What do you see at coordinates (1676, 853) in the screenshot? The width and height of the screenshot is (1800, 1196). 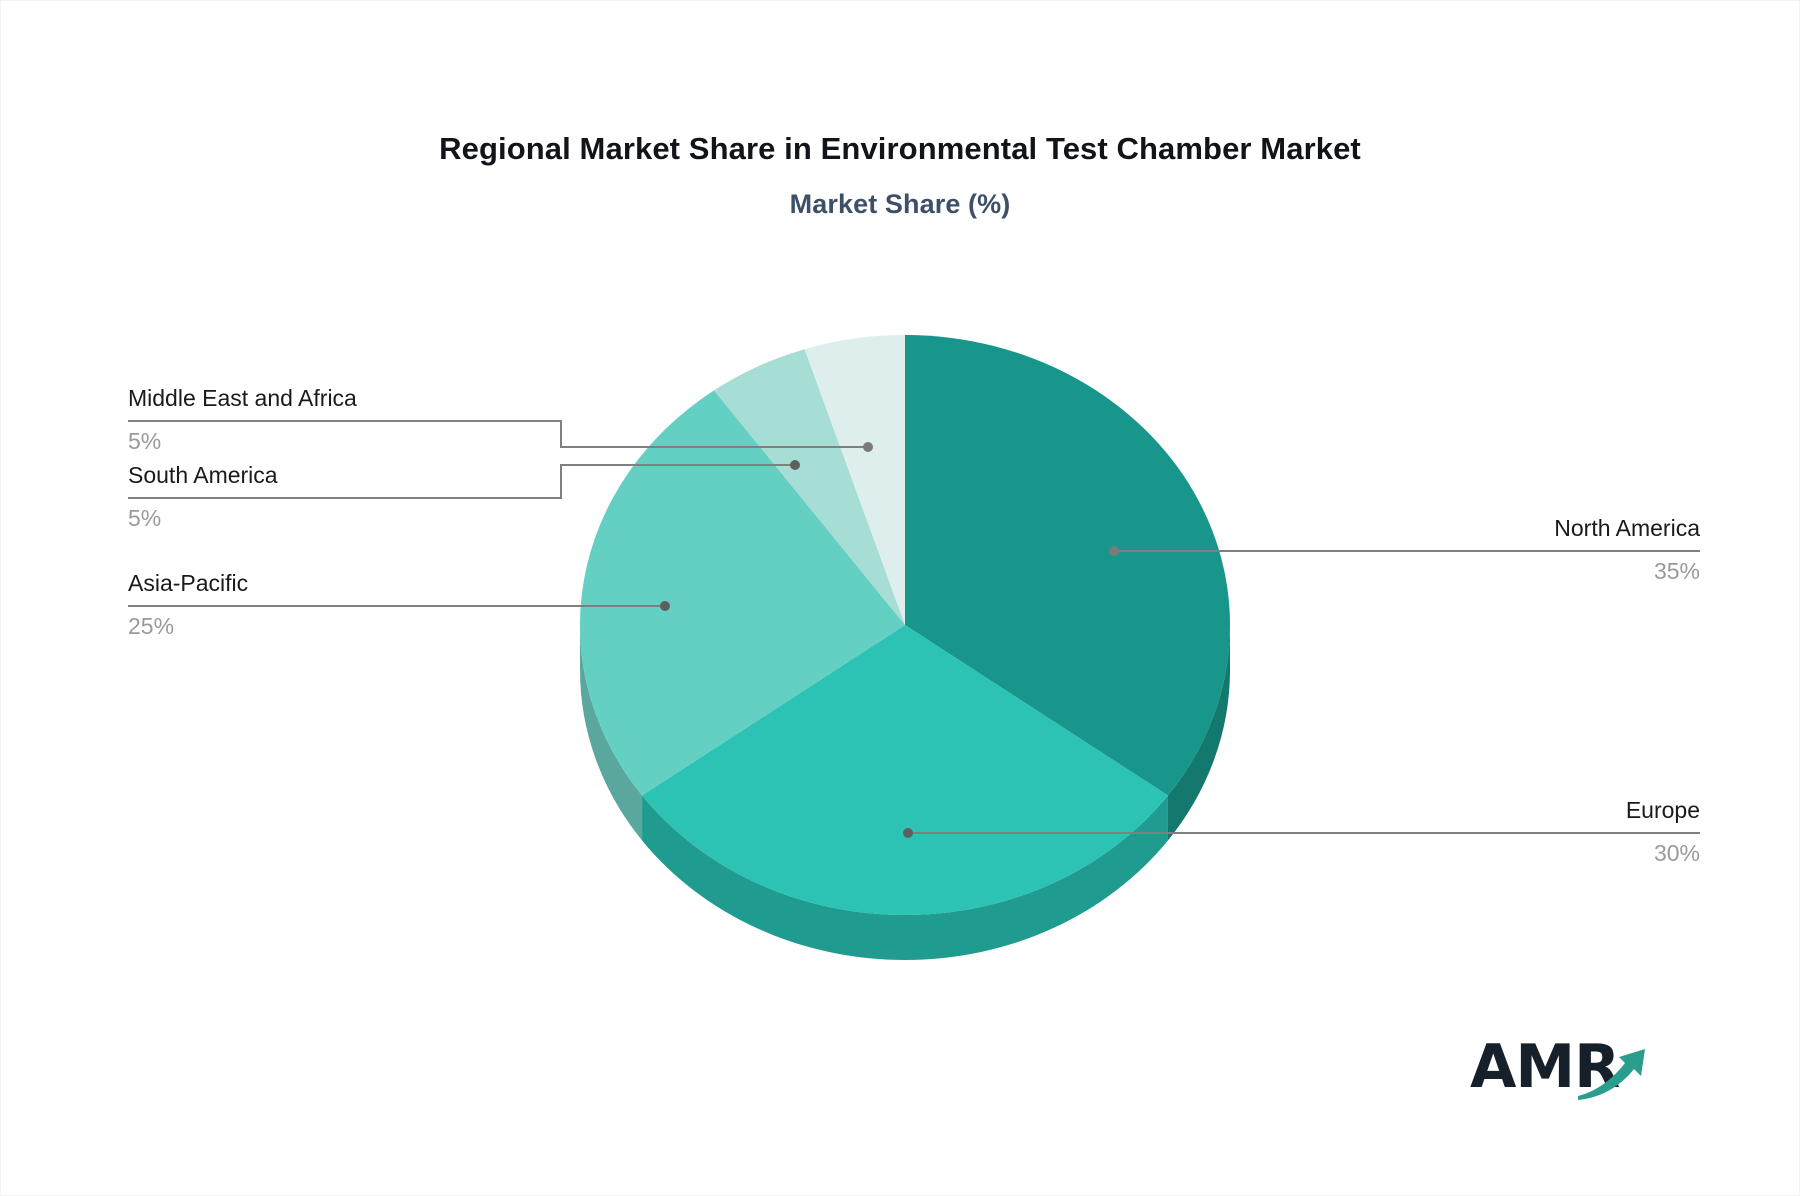 I see `callout-value-europe: 30%` at bounding box center [1676, 853].